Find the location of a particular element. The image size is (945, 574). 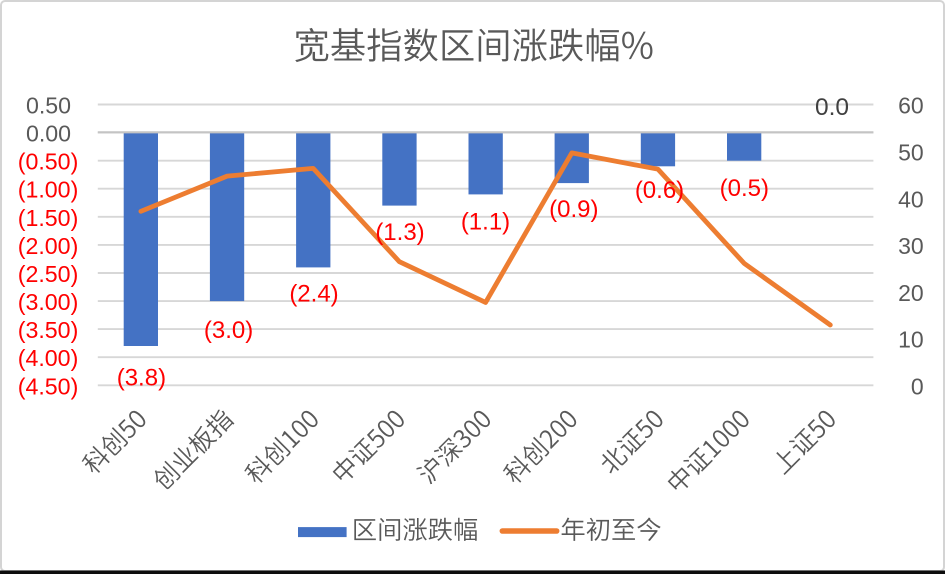

svg-text: (3.8) is located at coordinates (141, 378).